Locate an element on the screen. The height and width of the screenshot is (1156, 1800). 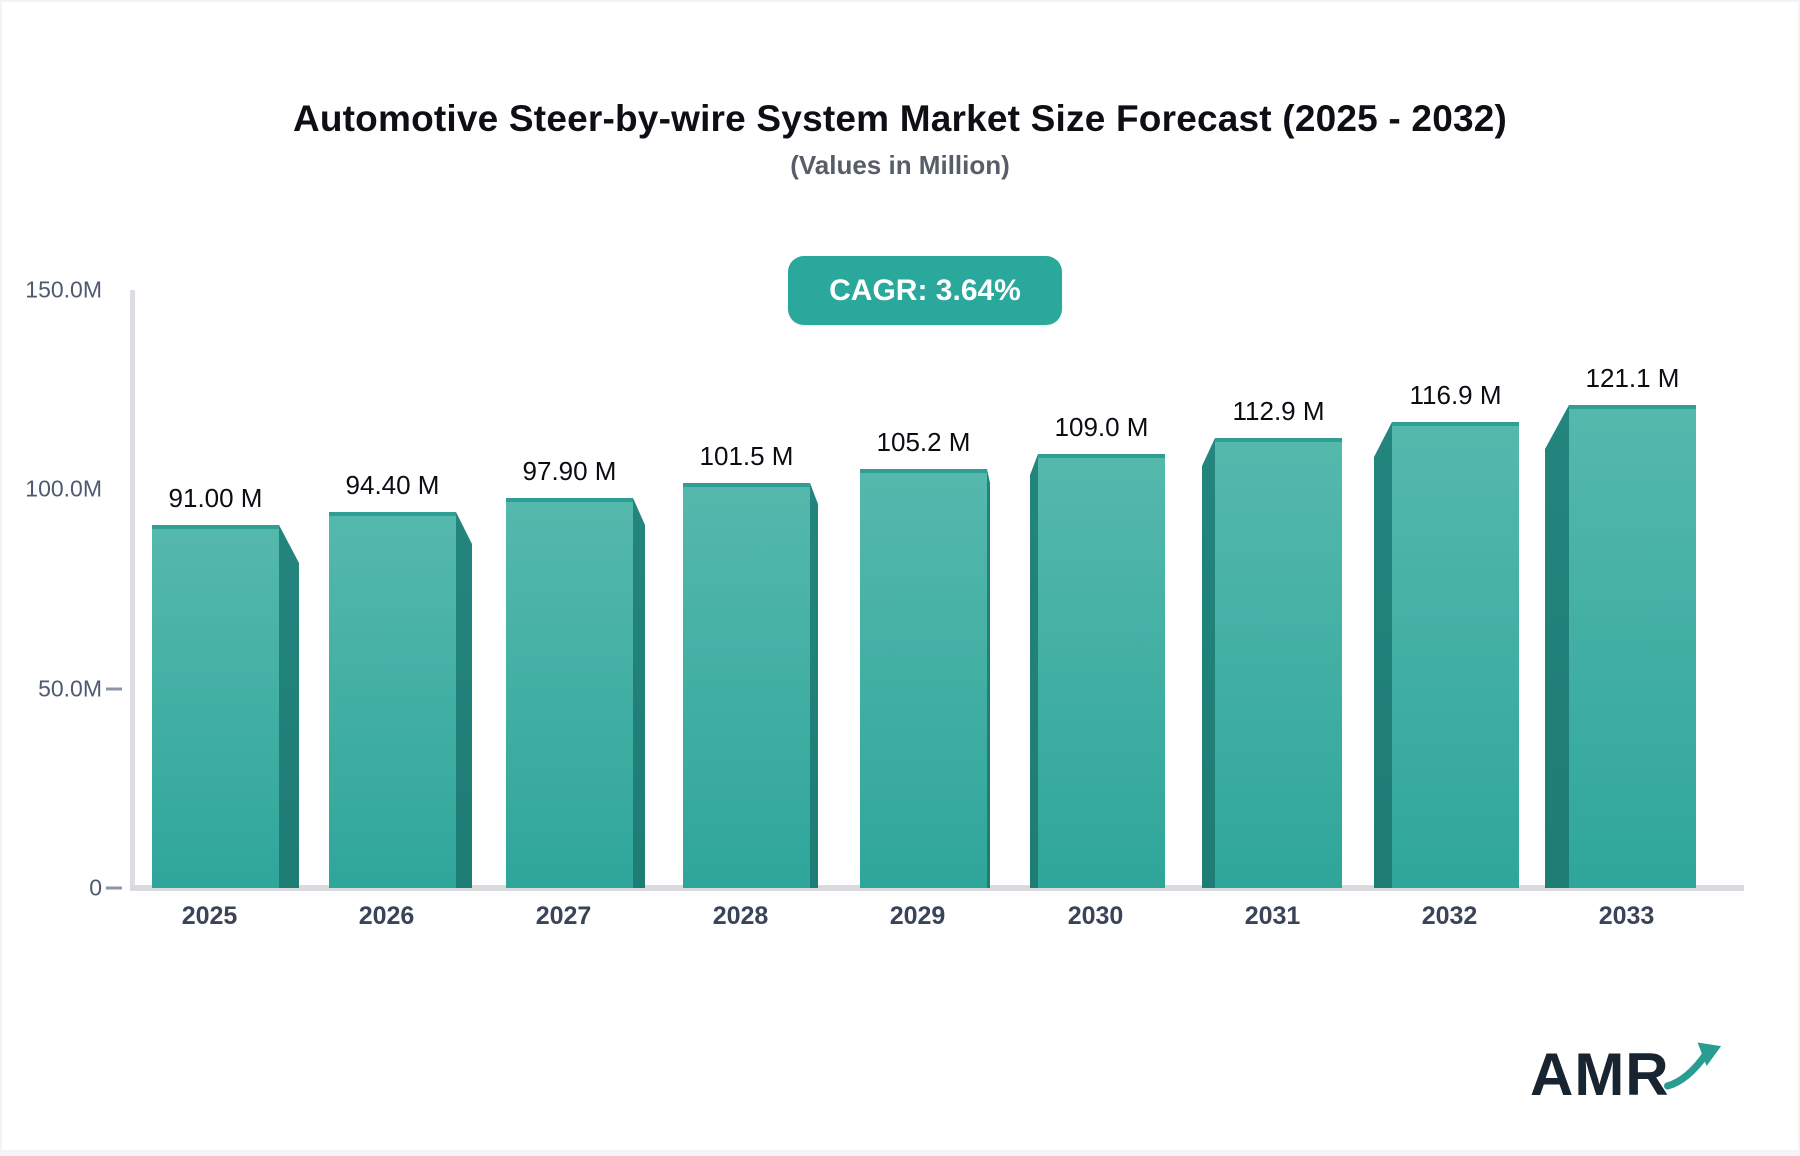
bar-2029 is located at coordinates (925, 678).